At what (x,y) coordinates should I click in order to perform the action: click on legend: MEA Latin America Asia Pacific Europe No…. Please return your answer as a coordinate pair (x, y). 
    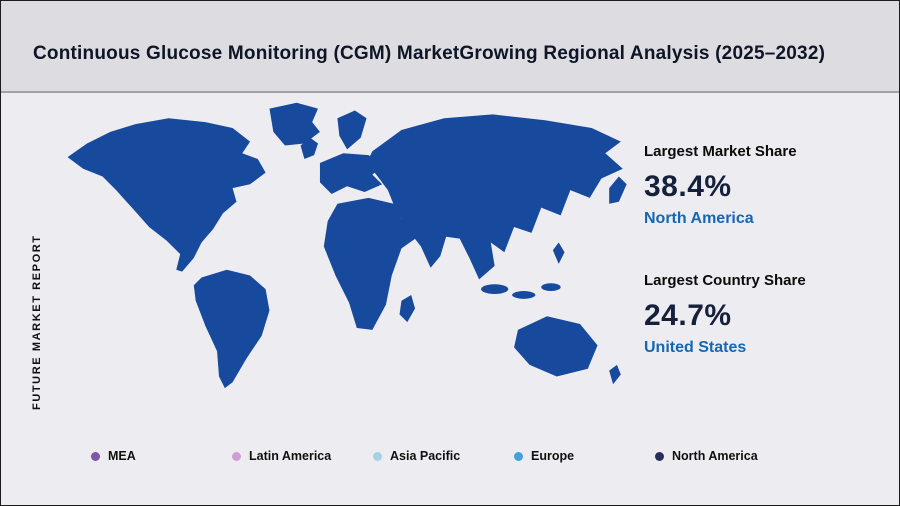
    Looking at the image, I should click on (443, 456).